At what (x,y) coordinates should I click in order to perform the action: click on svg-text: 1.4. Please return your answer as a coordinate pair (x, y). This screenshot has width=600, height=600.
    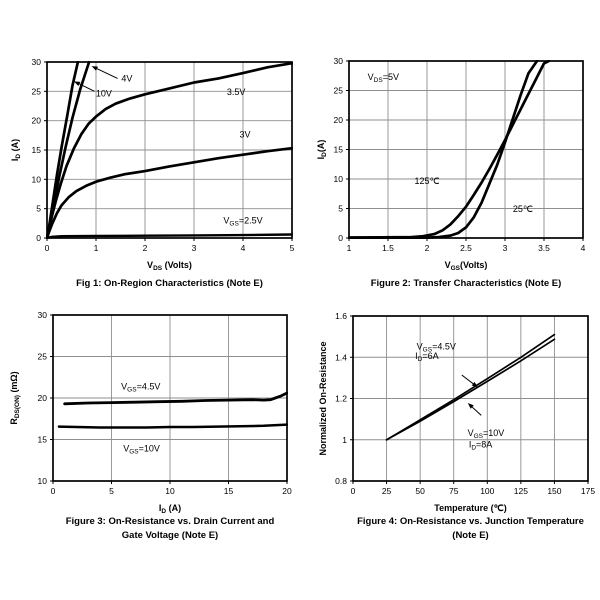
    Looking at the image, I should click on (341, 357).